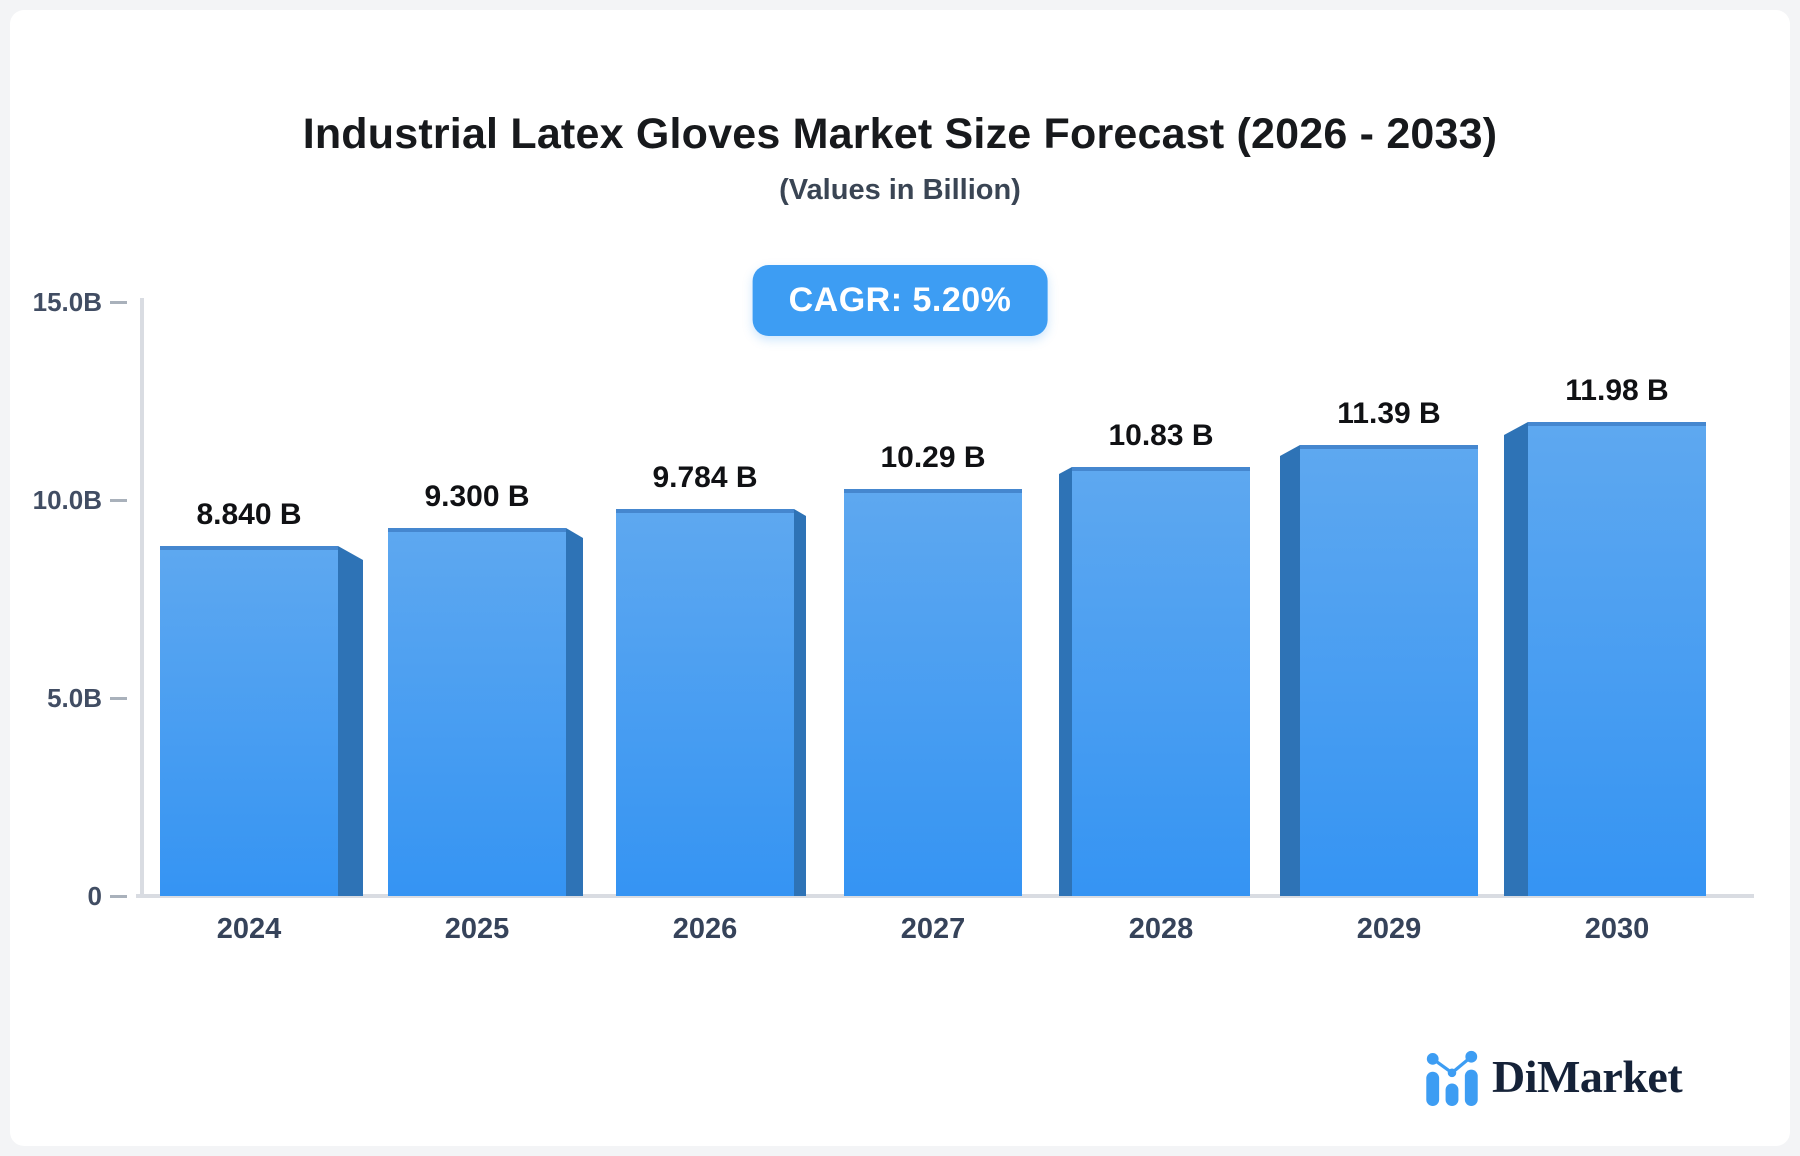 The width and height of the screenshot is (1800, 1156). I want to click on y-axis-line, so click(142, 598).